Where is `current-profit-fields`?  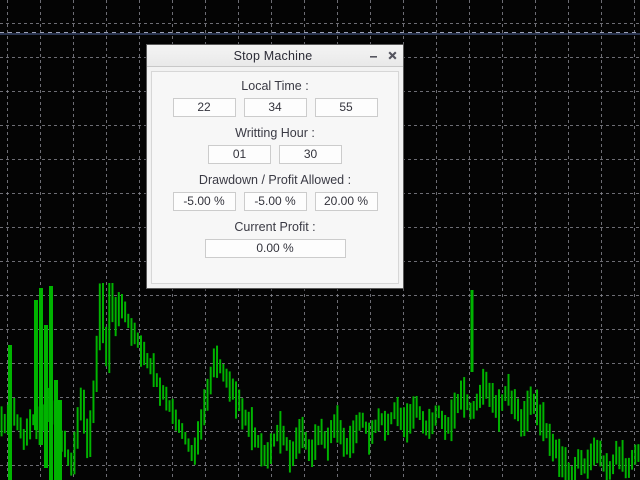 current-profit-fields is located at coordinates (275, 248).